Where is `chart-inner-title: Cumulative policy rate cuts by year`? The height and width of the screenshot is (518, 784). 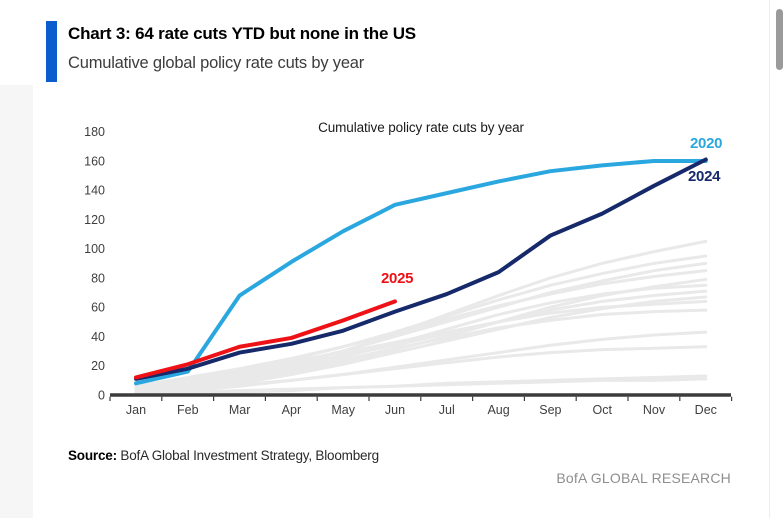
chart-inner-title: Cumulative policy rate cuts by year is located at coordinates (421, 127).